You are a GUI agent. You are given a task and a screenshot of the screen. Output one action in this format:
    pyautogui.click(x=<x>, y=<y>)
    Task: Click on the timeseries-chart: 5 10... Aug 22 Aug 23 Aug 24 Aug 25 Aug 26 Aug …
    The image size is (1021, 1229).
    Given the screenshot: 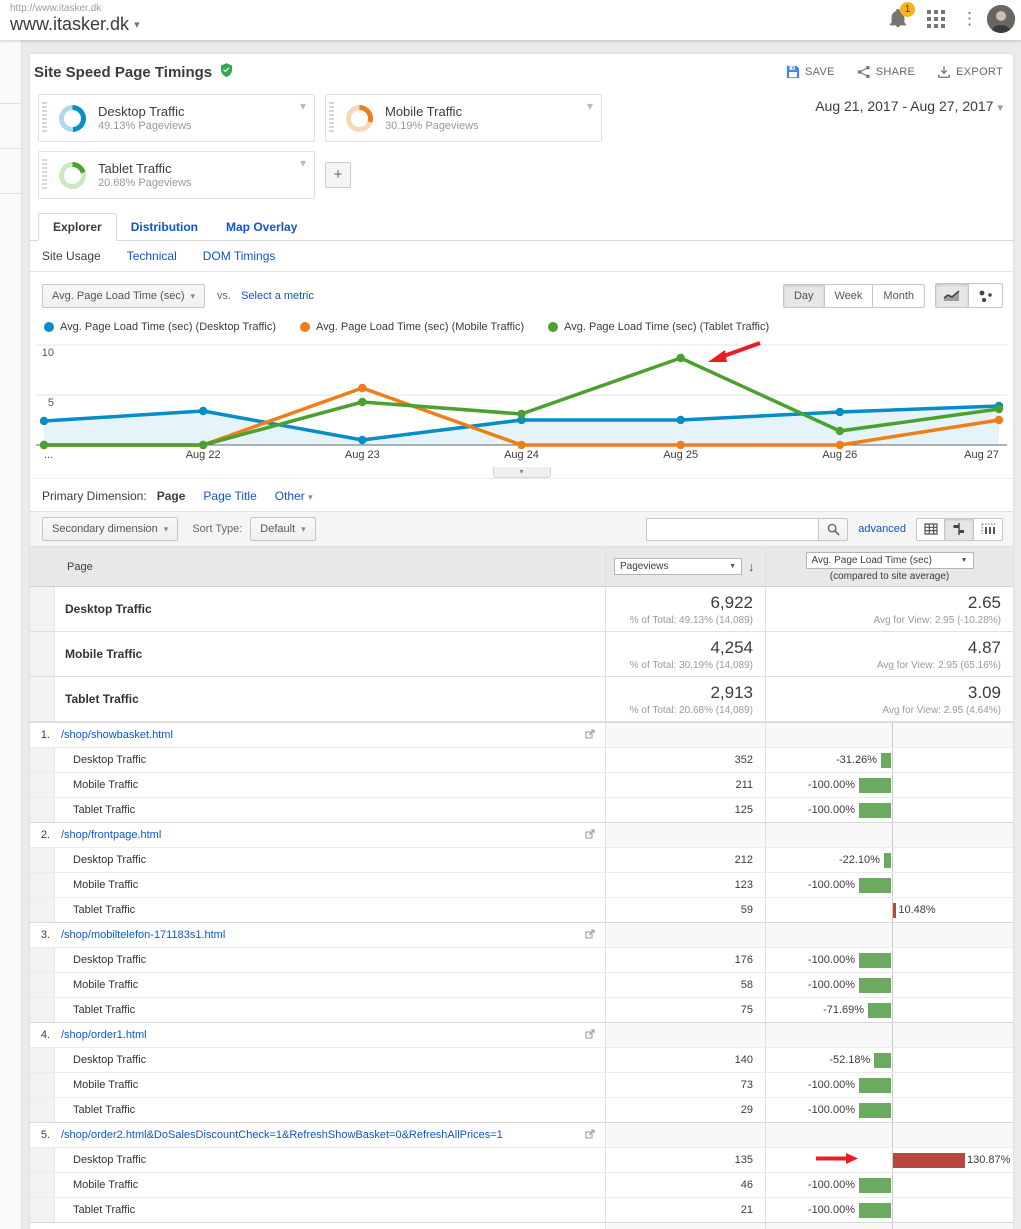 What is the action you would take?
    pyautogui.click(x=521, y=406)
    